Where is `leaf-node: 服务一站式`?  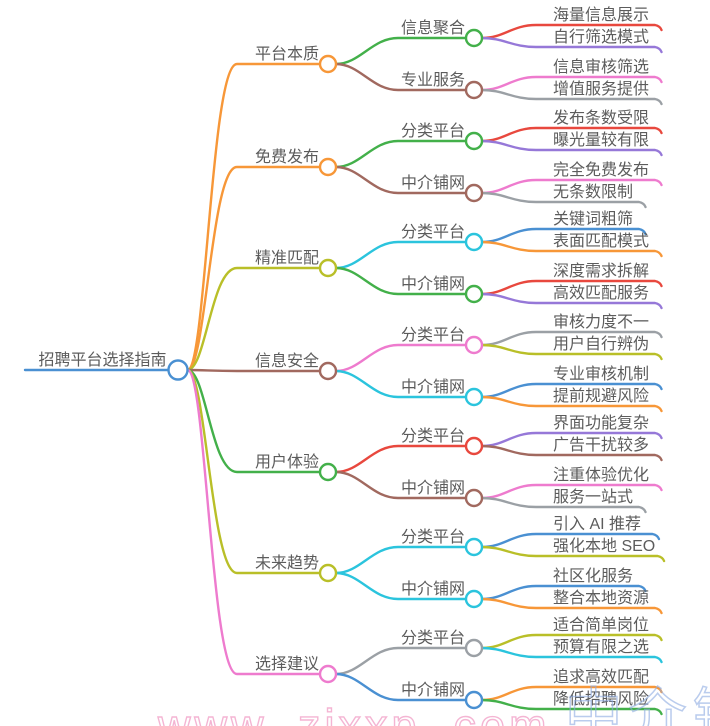 leaf-node: 服务一站式 is located at coordinates (593, 497).